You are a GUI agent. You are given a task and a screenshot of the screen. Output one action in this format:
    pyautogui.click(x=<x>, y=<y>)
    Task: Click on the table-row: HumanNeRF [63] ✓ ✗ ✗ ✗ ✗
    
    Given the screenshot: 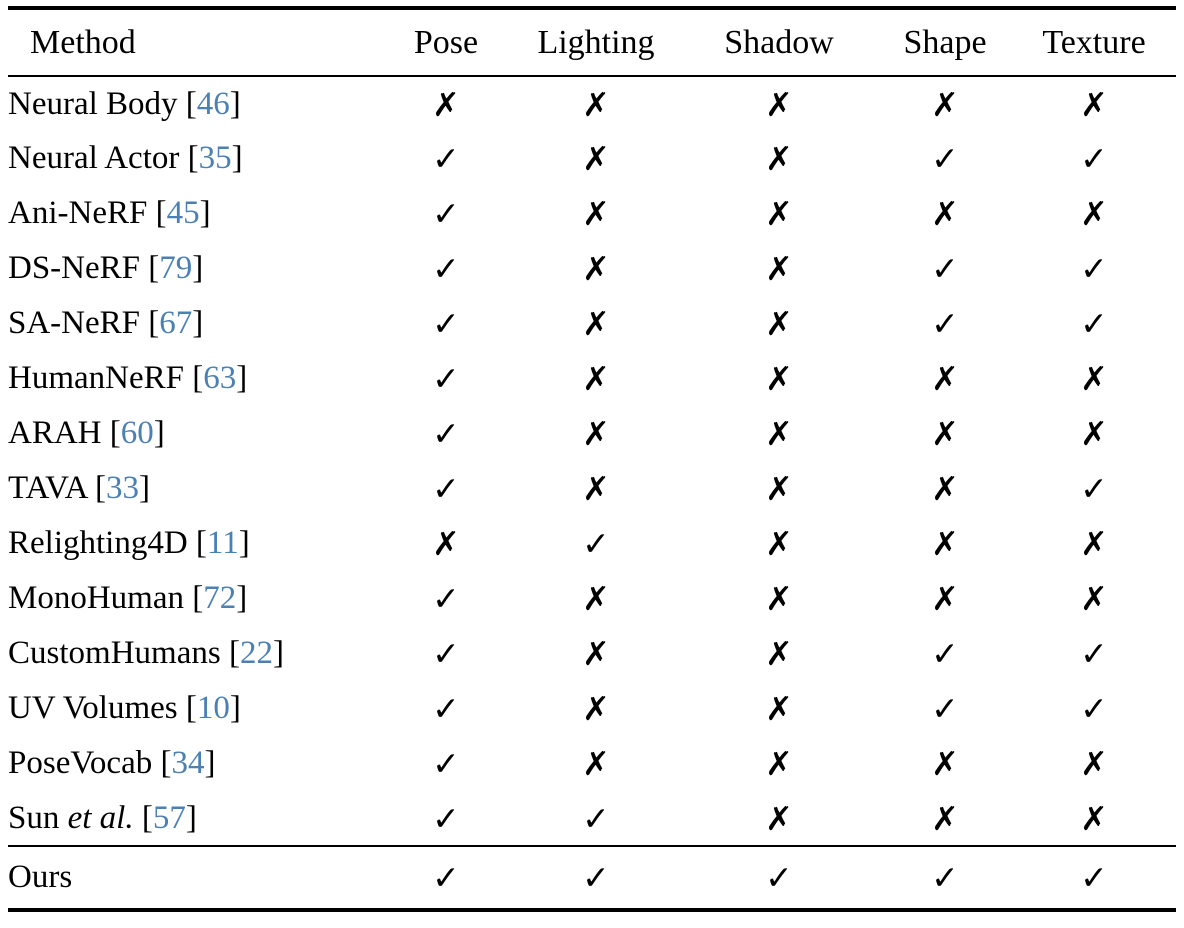 What is the action you would take?
    pyautogui.click(x=592, y=378)
    